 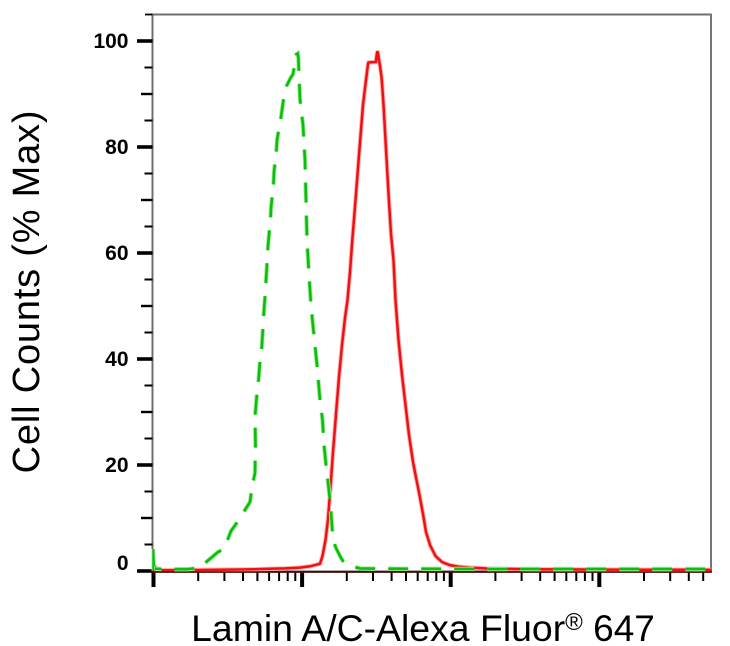 I want to click on svg-text: 100, so click(x=110, y=41).